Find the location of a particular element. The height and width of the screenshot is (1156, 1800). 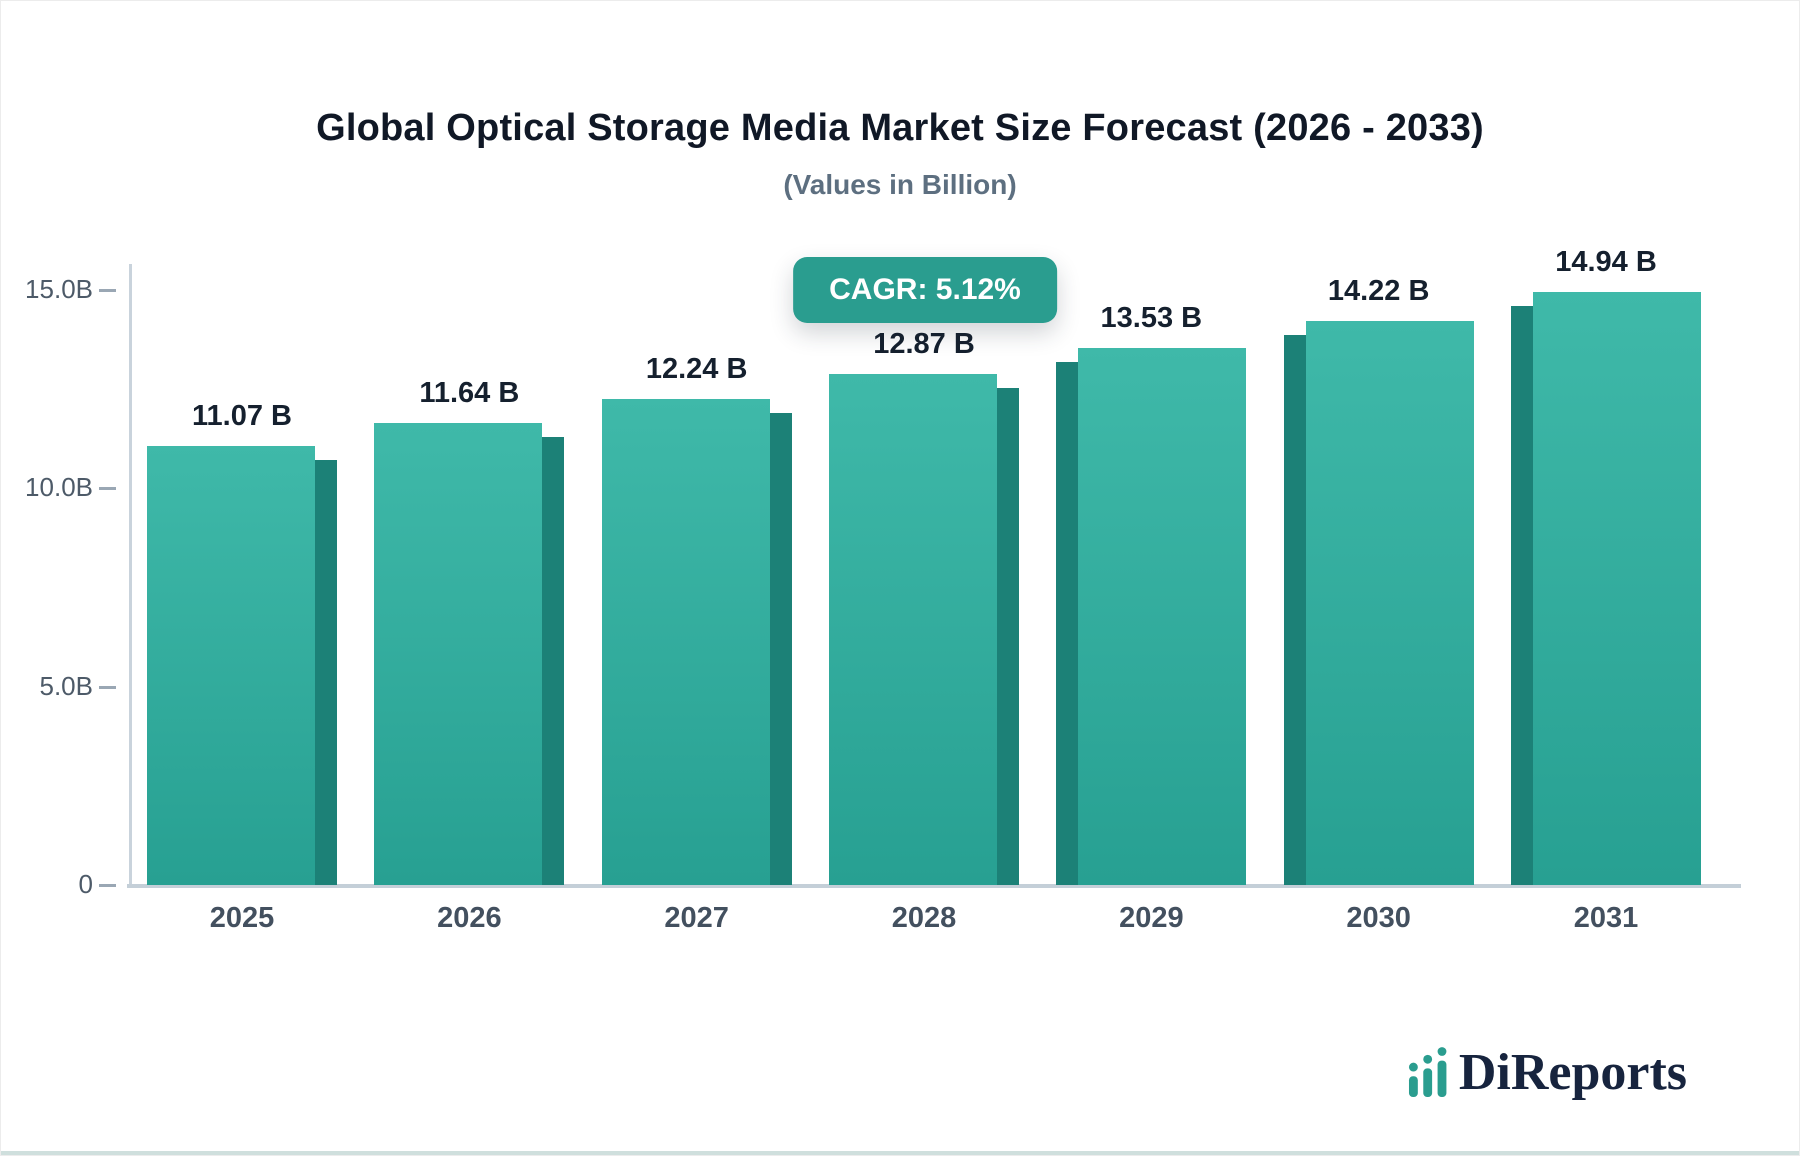

chart-subtitle: (Values in Billion) is located at coordinates (900, 184).